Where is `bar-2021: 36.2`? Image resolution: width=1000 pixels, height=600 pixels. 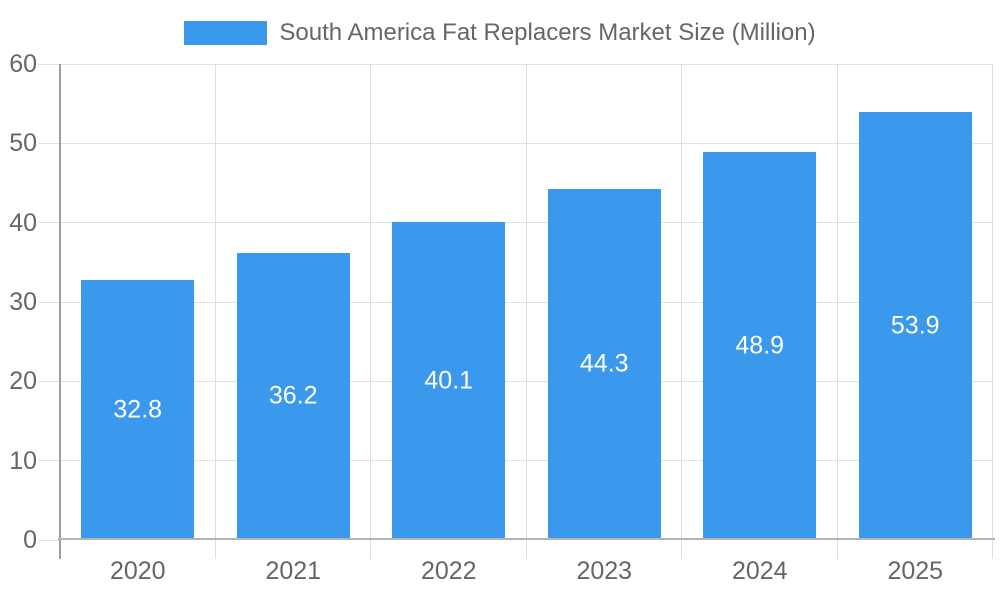
bar-2021: 36.2 is located at coordinates (293, 396).